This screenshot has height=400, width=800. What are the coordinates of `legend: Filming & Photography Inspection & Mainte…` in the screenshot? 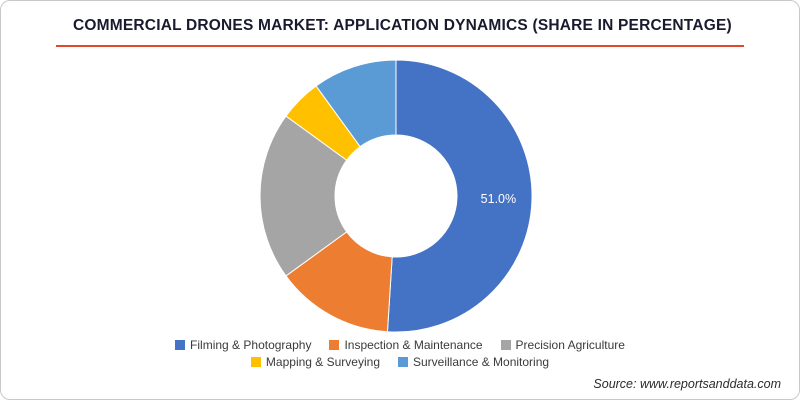 It's located at (400, 353).